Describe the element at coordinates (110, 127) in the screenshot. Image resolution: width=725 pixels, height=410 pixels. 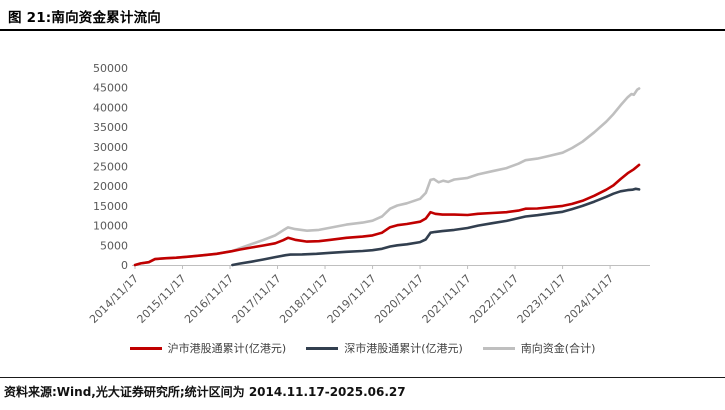
I see `y-tick-label: 35000` at that location.